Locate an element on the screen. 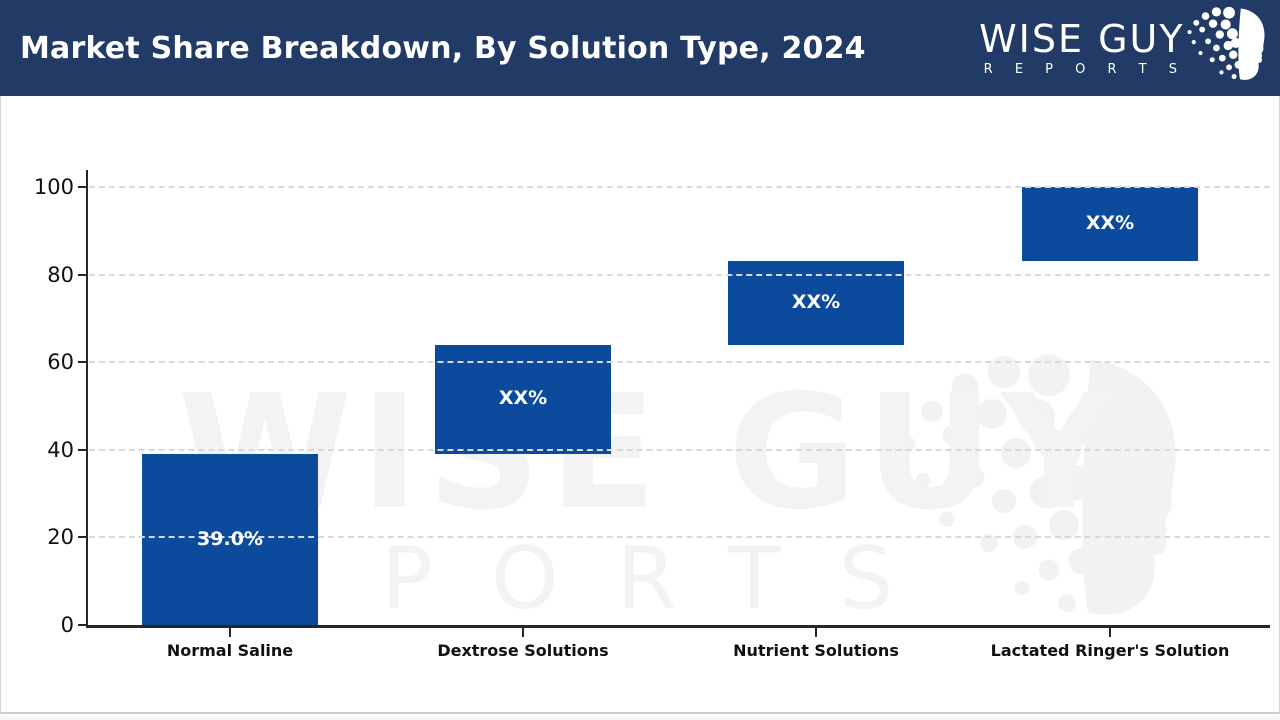 The width and height of the screenshot is (1280, 720). watermark-head-icon is located at coordinates (1038, 484).